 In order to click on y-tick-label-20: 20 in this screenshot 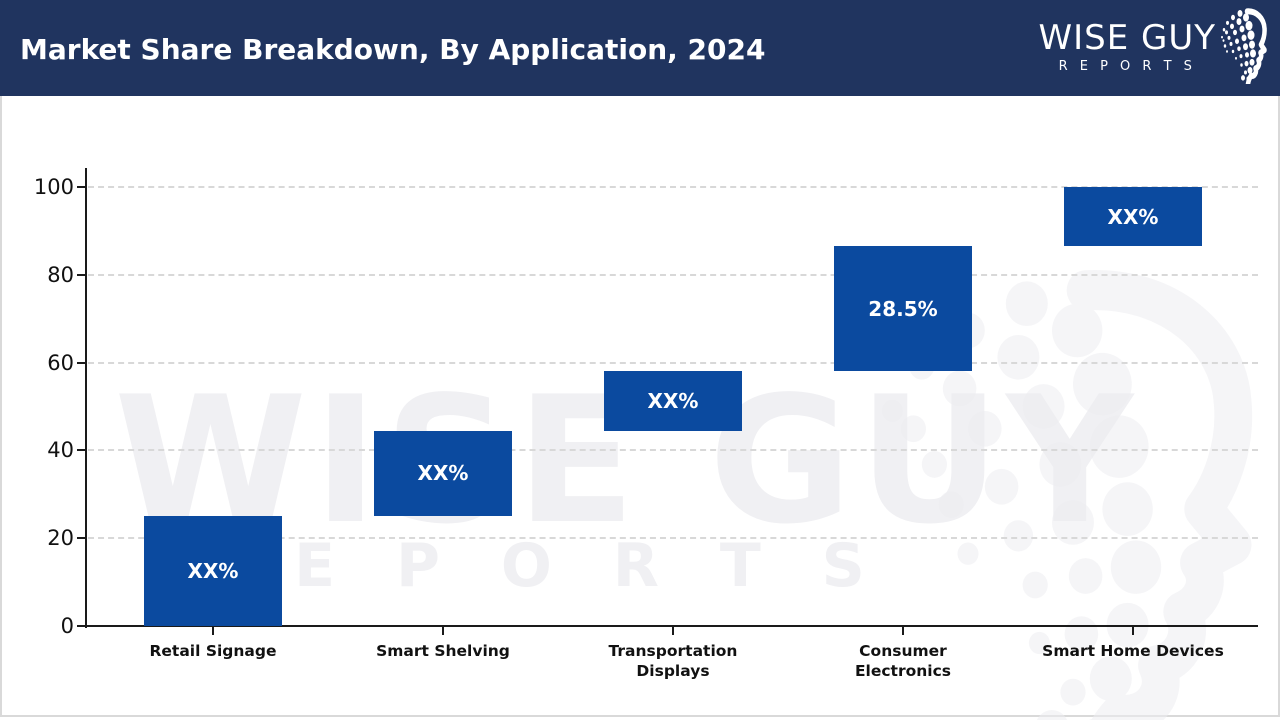, I will do `click(60, 538)`.